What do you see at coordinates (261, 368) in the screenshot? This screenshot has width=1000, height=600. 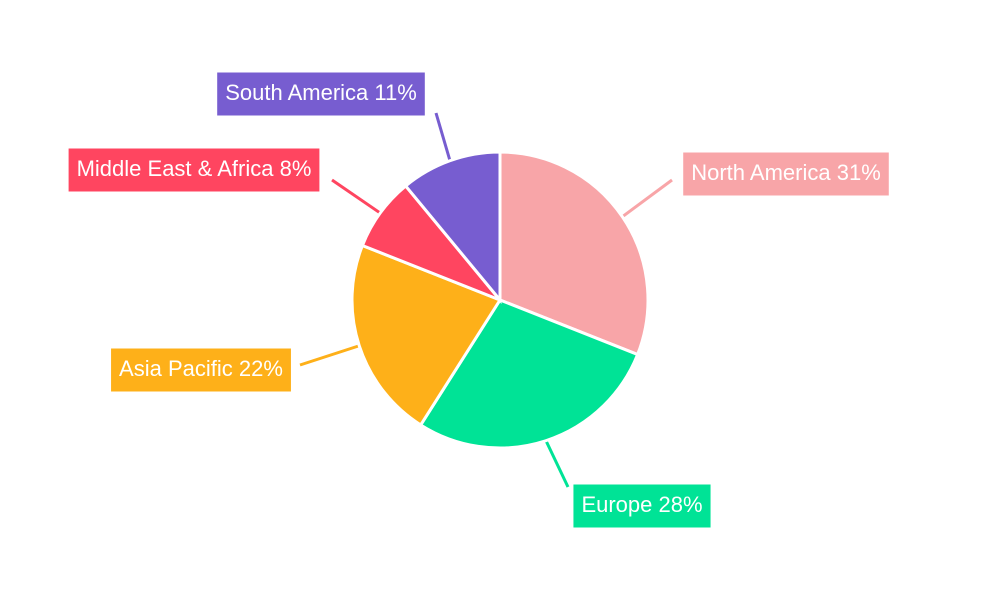 I see `value-label: 22%` at bounding box center [261, 368].